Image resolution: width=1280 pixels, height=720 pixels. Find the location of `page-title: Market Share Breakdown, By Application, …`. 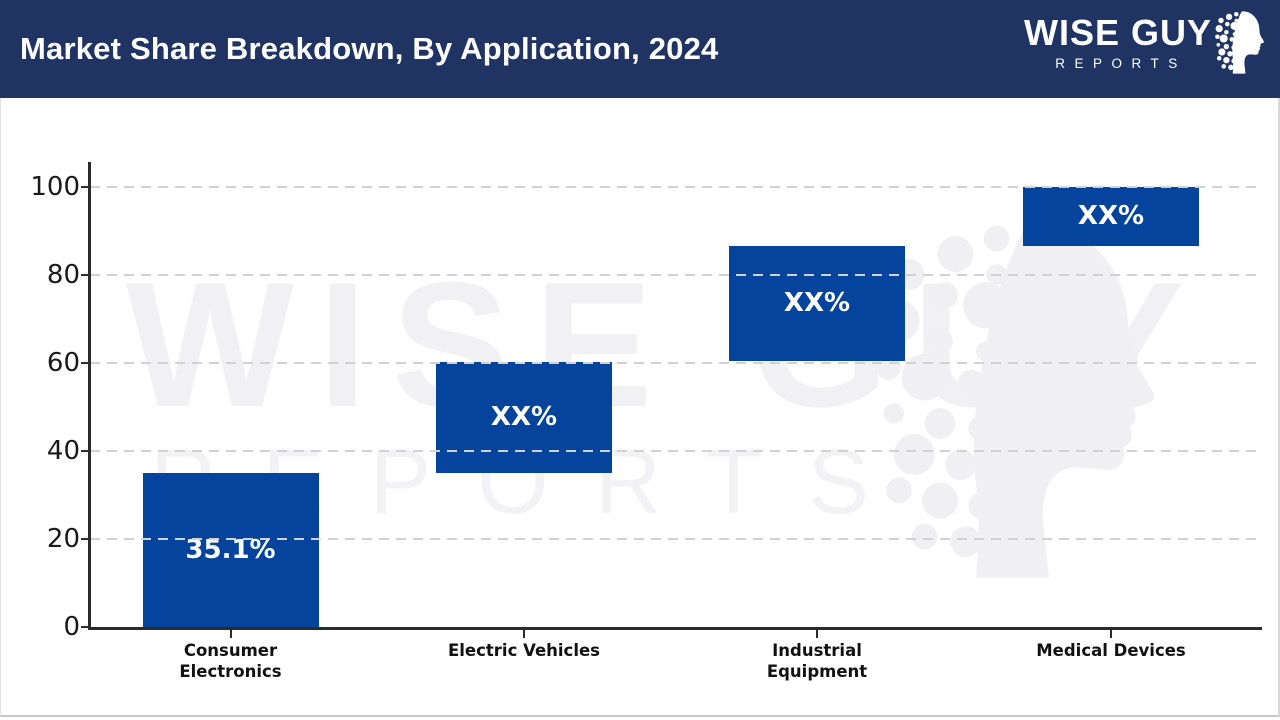

page-title: Market Share Breakdown, By Application, … is located at coordinates (369, 48).